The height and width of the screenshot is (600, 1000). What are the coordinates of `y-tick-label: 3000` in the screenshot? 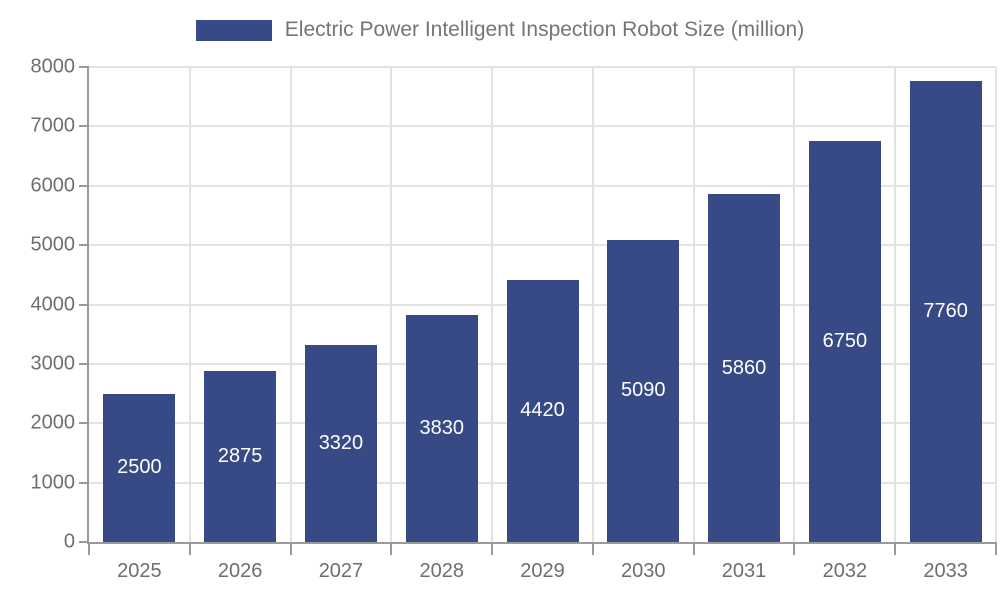 It's located at (53, 363).